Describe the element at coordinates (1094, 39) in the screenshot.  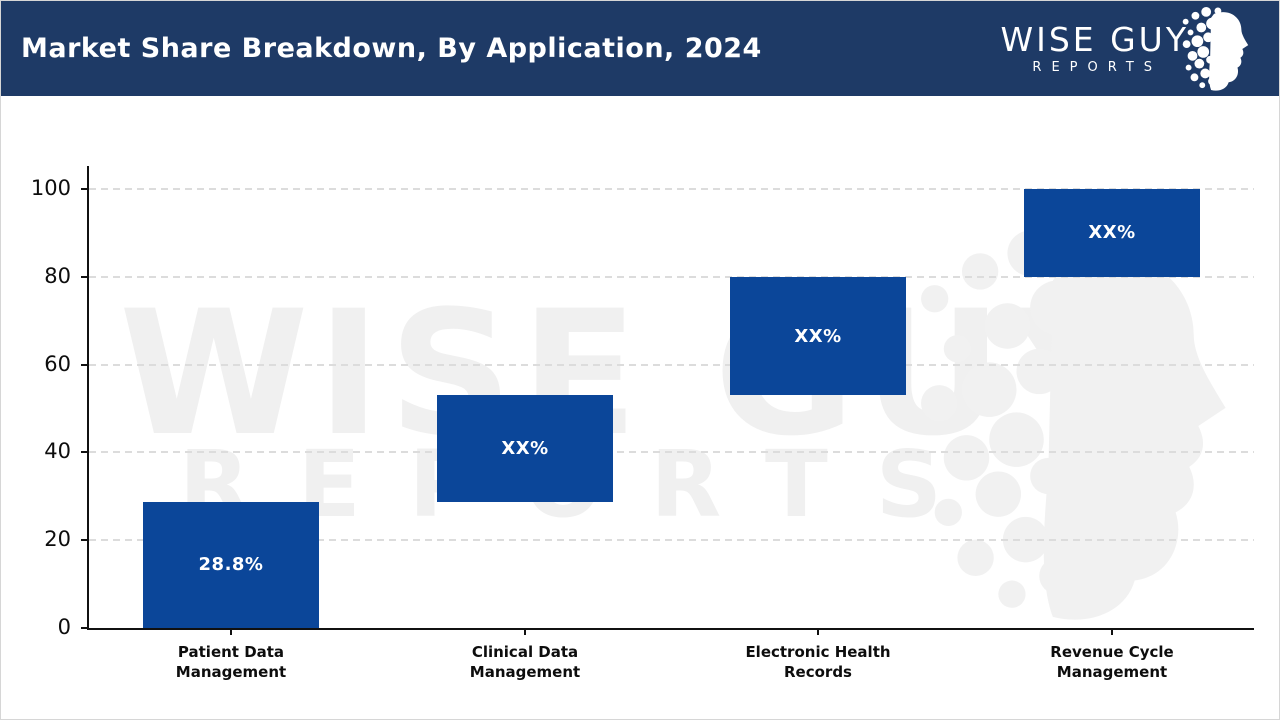
I see `logo-wordmark: WISE GUY` at that location.